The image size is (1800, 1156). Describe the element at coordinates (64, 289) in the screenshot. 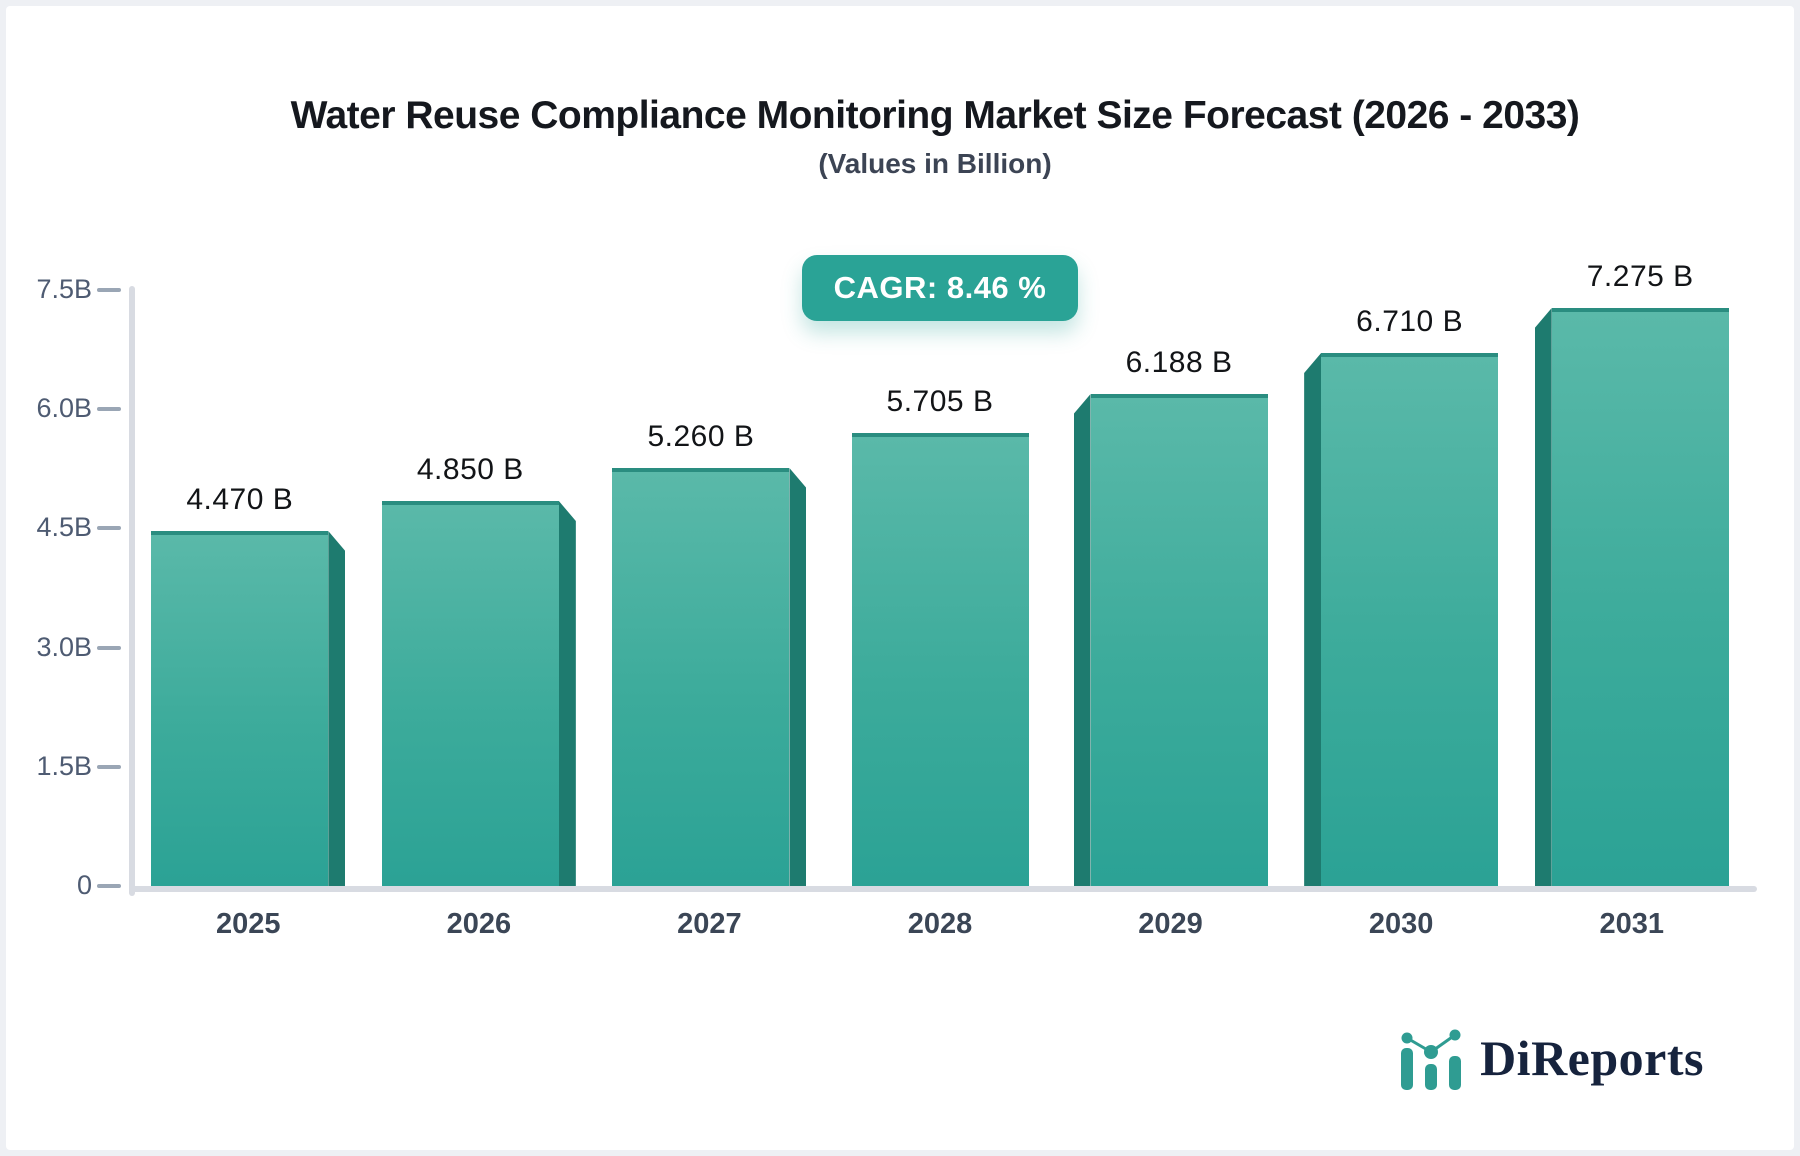

I see `y-axis-tick-label: 7.5B` at that location.